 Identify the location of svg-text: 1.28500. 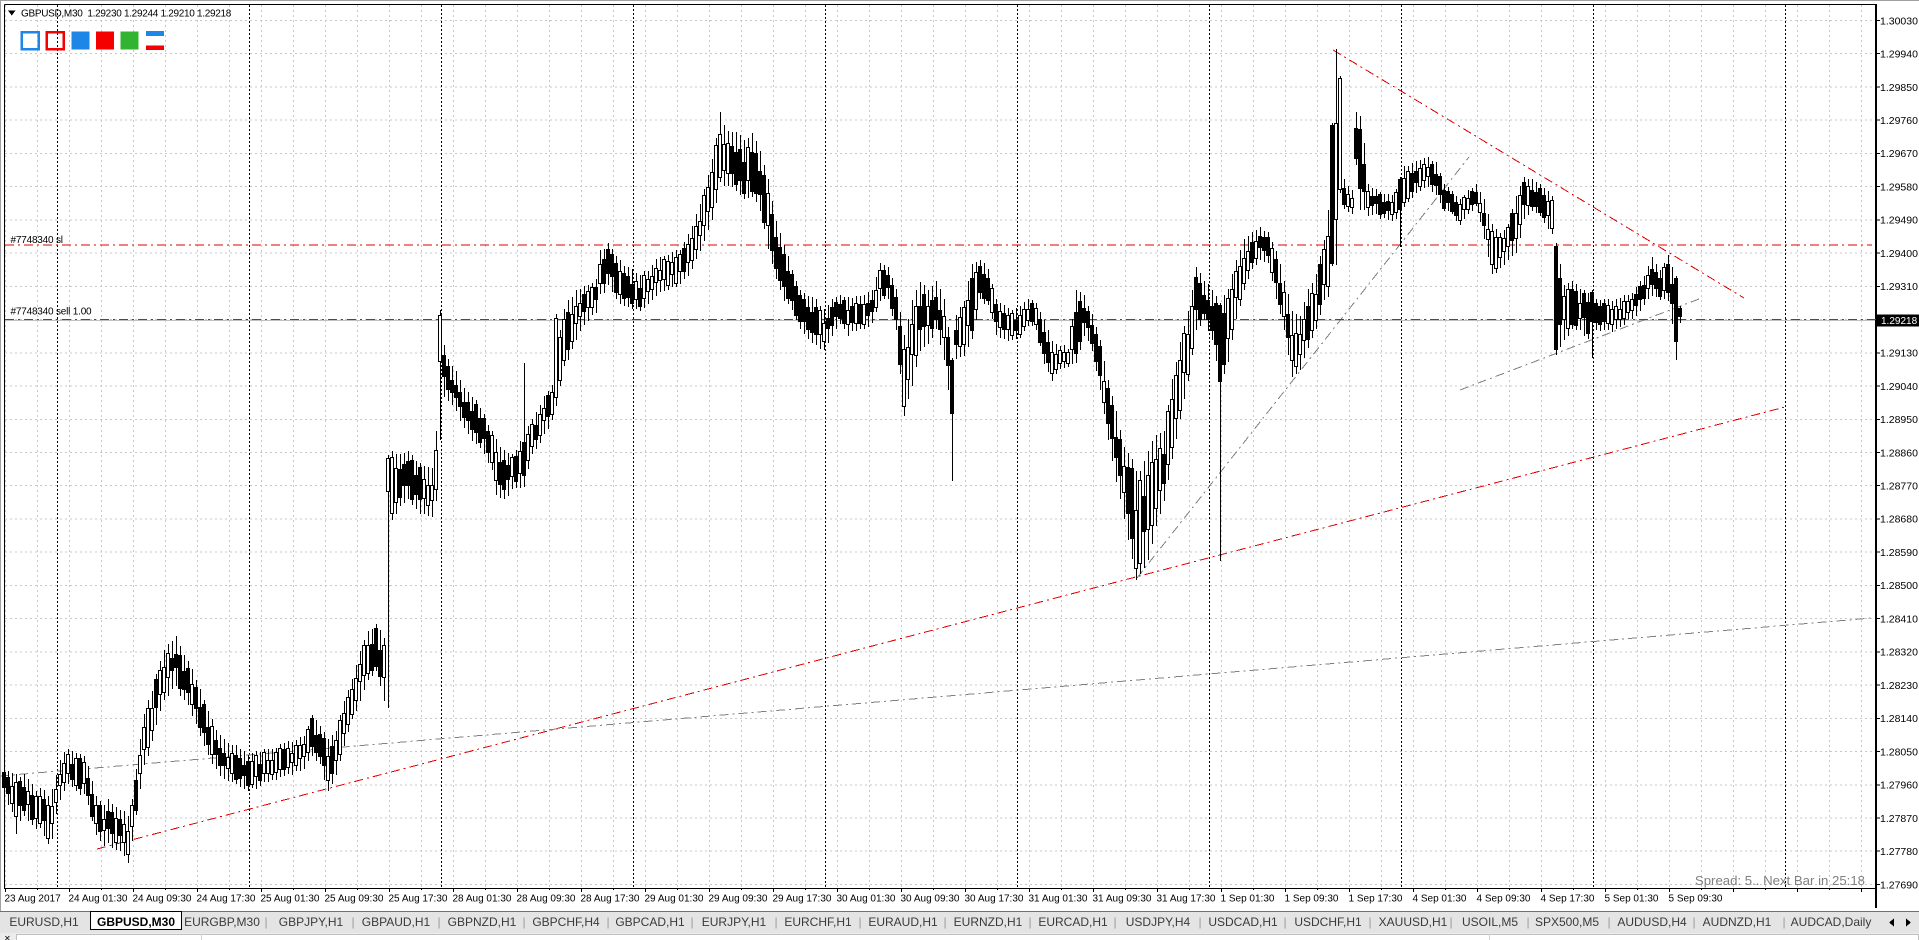
(1899, 586).